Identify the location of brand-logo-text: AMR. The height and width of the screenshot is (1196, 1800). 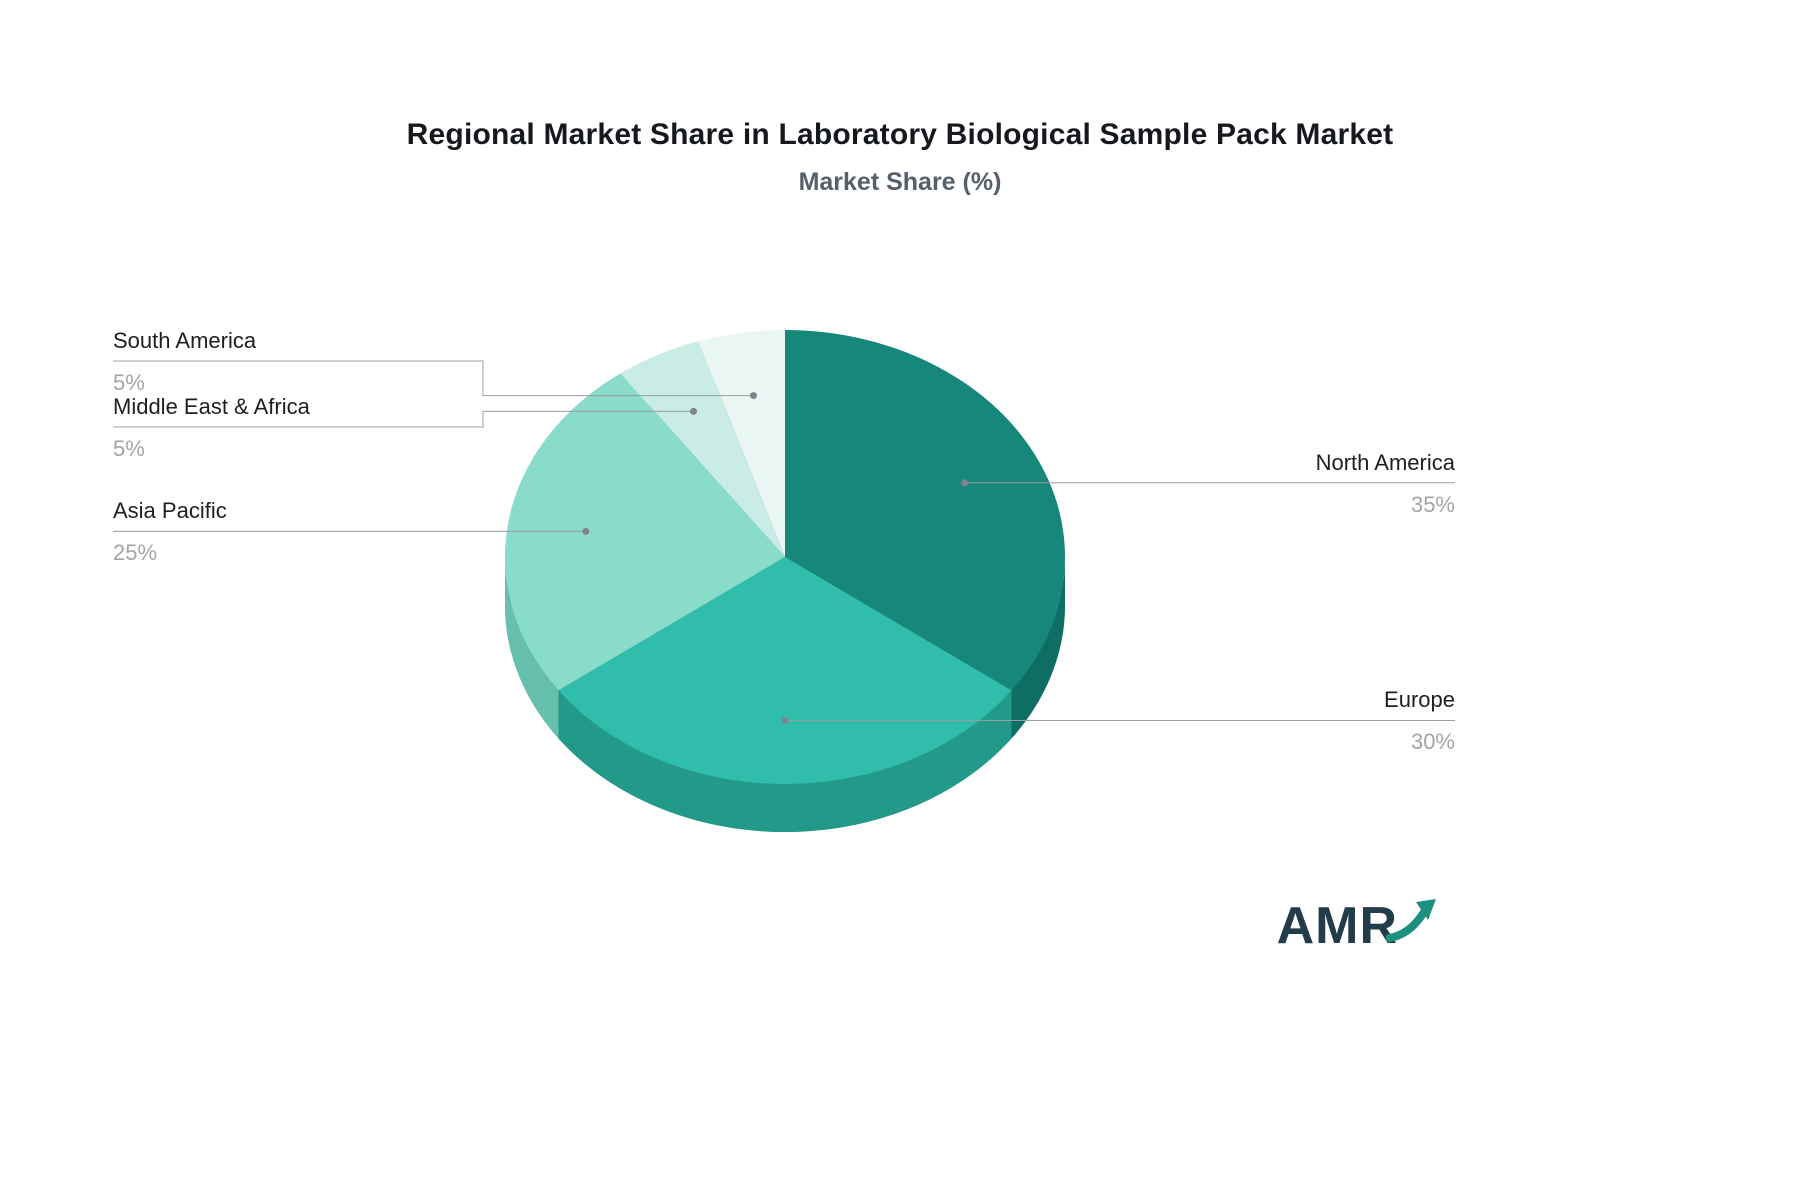
(1337, 926).